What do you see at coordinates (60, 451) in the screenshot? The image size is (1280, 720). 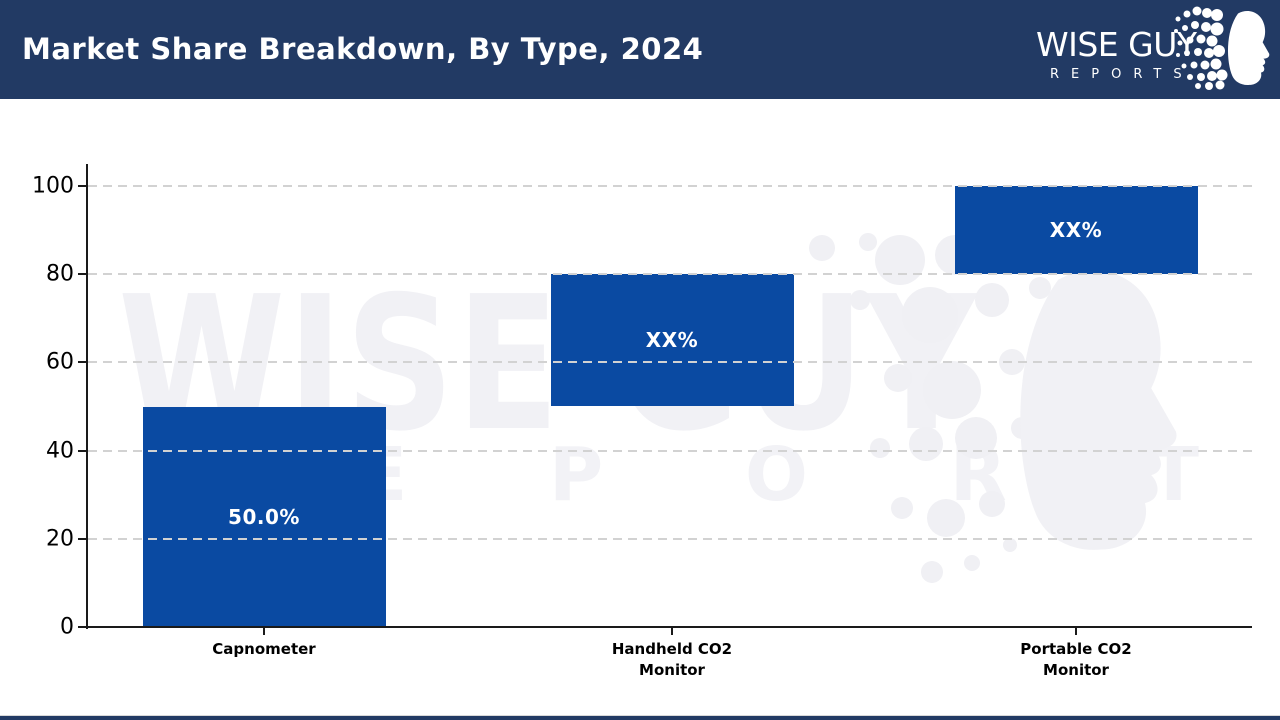 I see `y-tick-label-40: 40` at bounding box center [60, 451].